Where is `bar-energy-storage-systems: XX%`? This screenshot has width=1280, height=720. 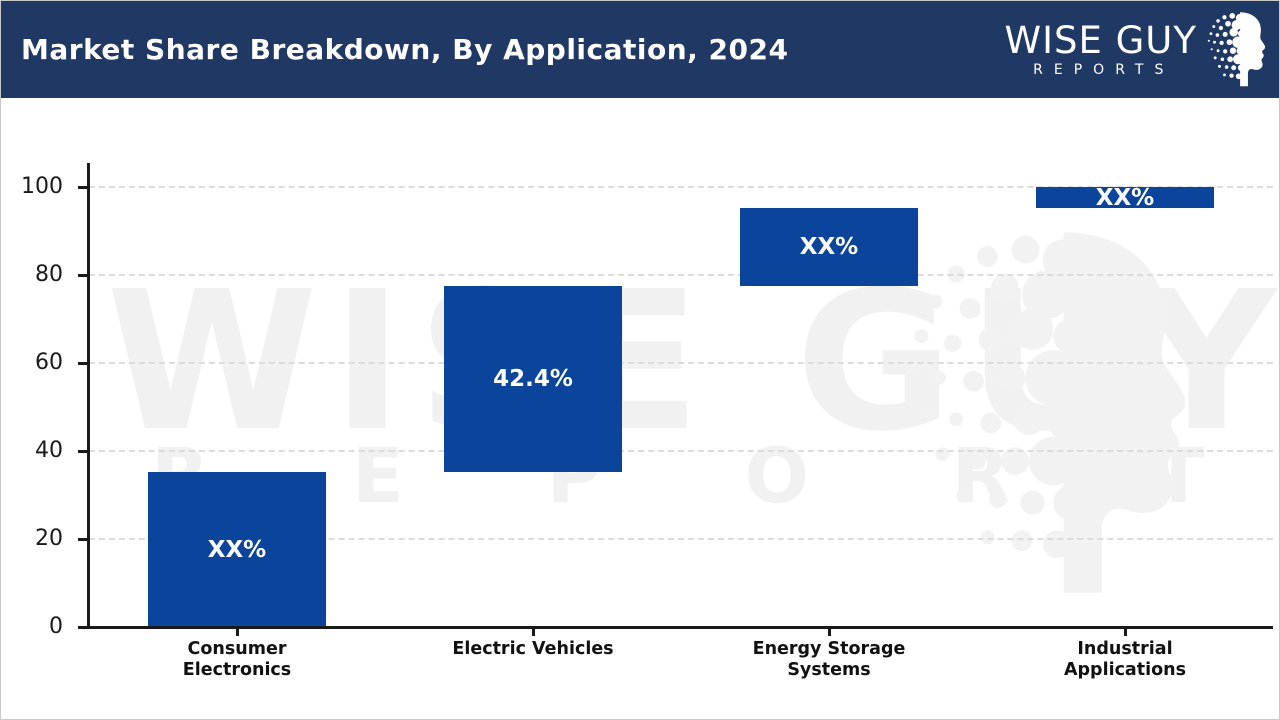 bar-energy-storage-systems: XX% is located at coordinates (829, 247).